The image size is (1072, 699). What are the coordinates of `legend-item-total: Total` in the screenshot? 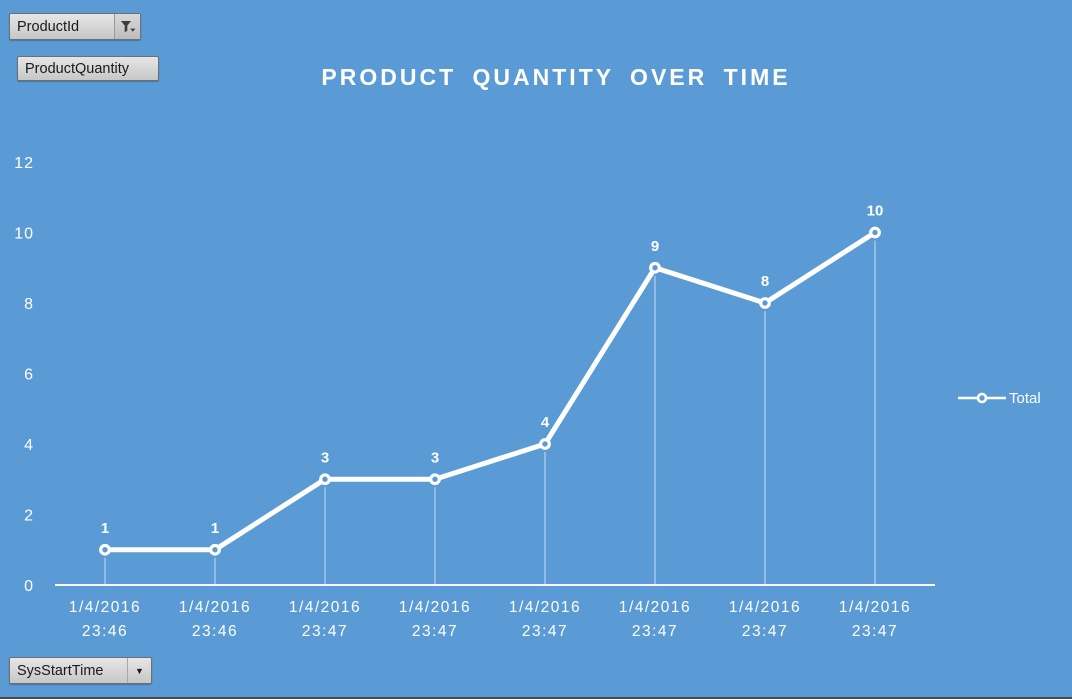 It's located at (999, 398).